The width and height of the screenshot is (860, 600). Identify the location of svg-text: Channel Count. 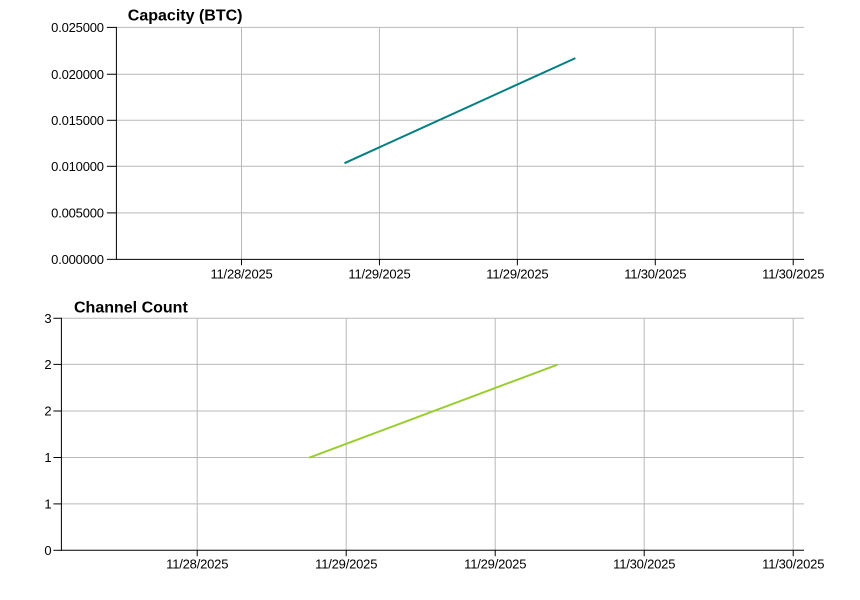
(131, 308).